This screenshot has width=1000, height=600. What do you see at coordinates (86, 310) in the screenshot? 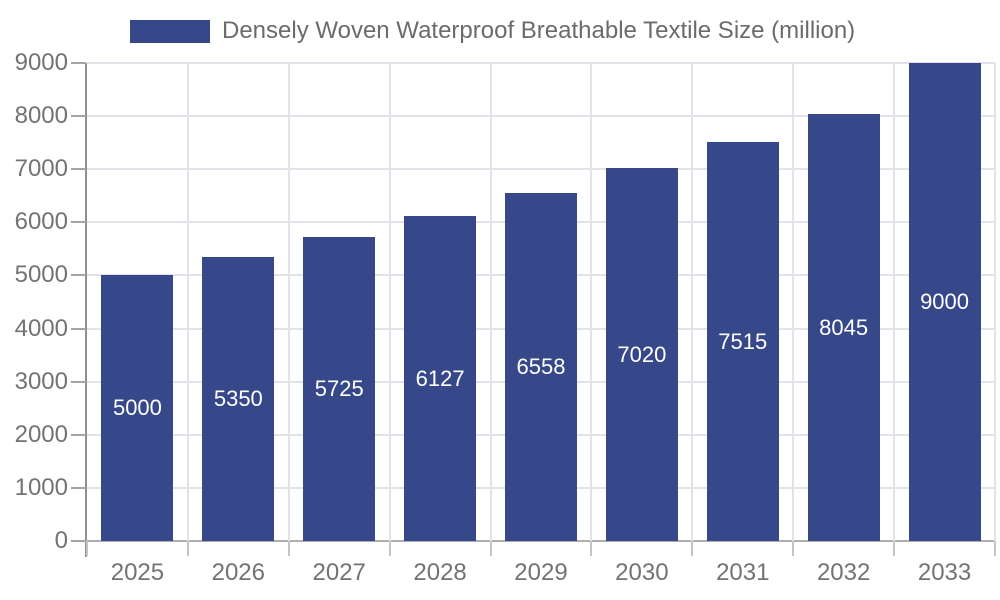
I see `y-axis-line` at bounding box center [86, 310].